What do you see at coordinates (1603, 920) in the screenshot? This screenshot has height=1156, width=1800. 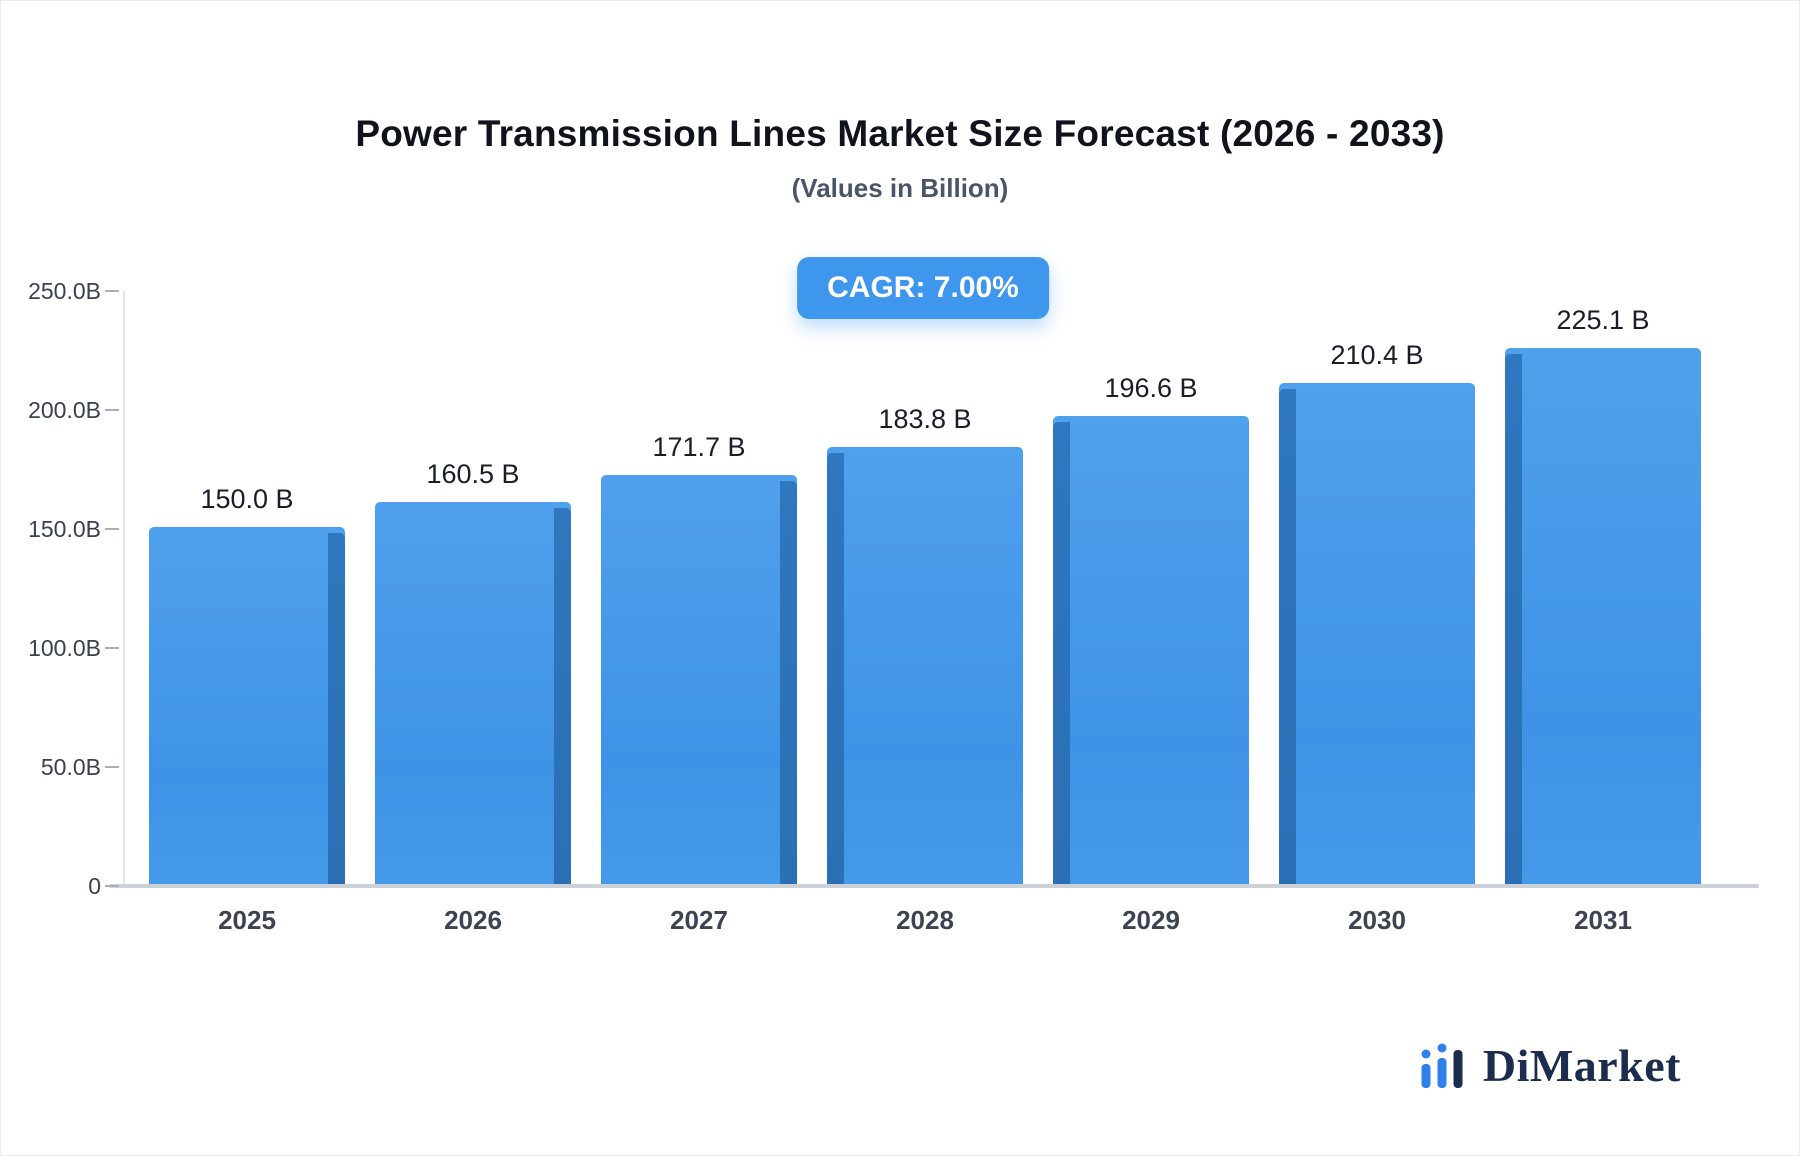 I see `x-axis-label: 2031` at bounding box center [1603, 920].